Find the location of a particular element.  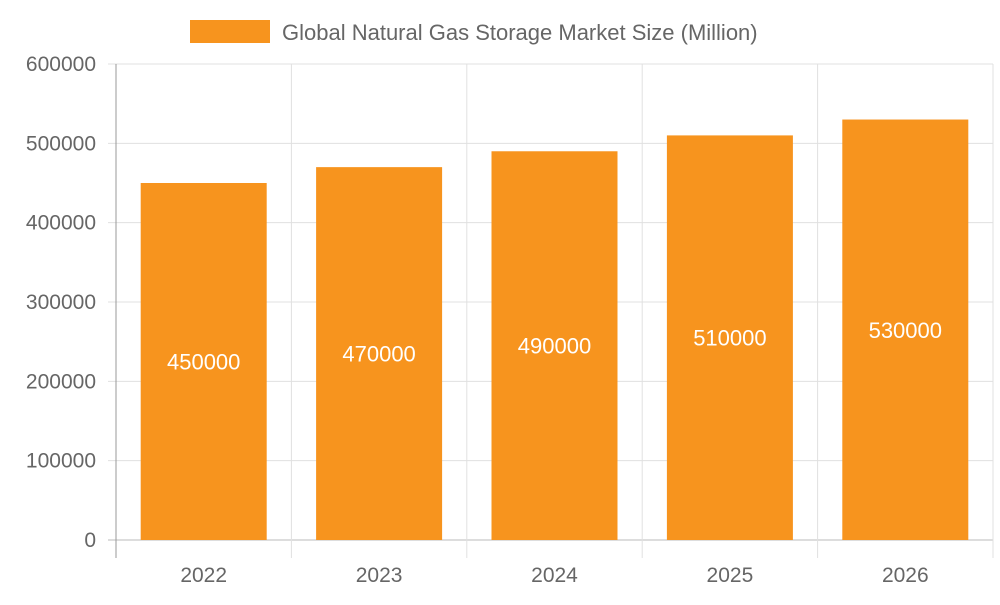

data-label: 490000 is located at coordinates (554, 346).